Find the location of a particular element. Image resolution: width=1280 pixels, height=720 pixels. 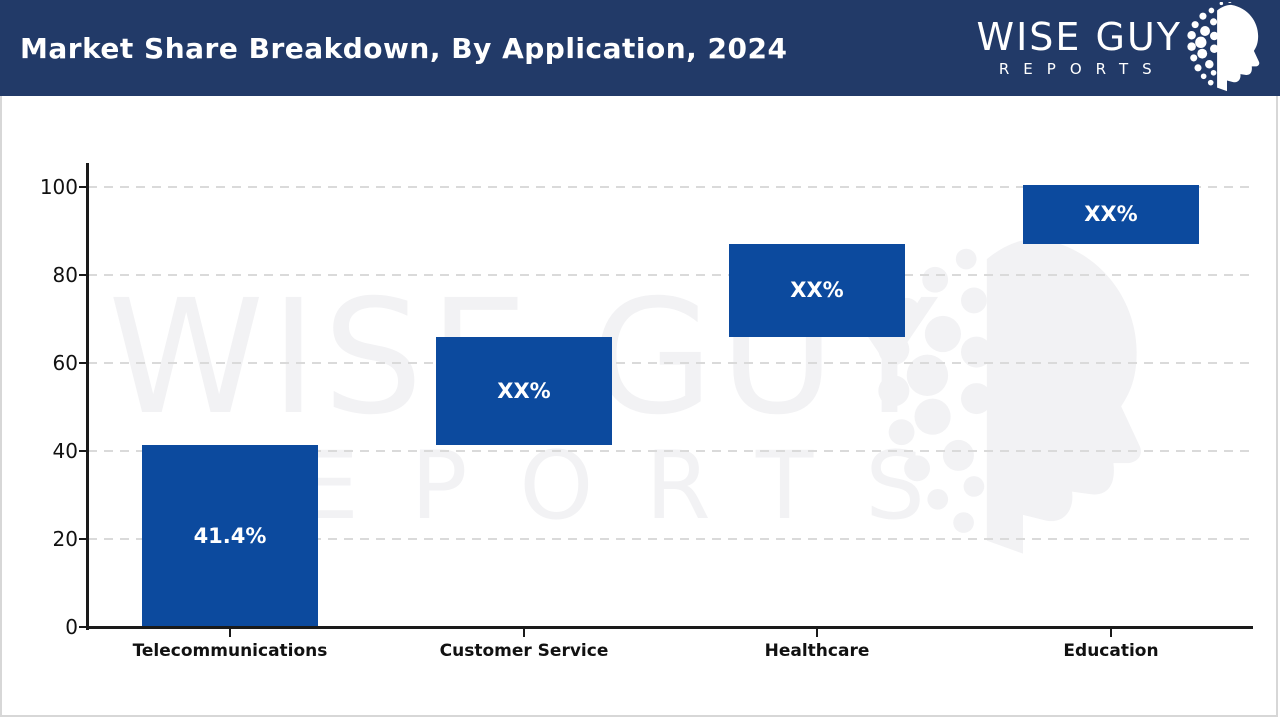

x-tick-mark-telecommunications is located at coordinates (230, 633).